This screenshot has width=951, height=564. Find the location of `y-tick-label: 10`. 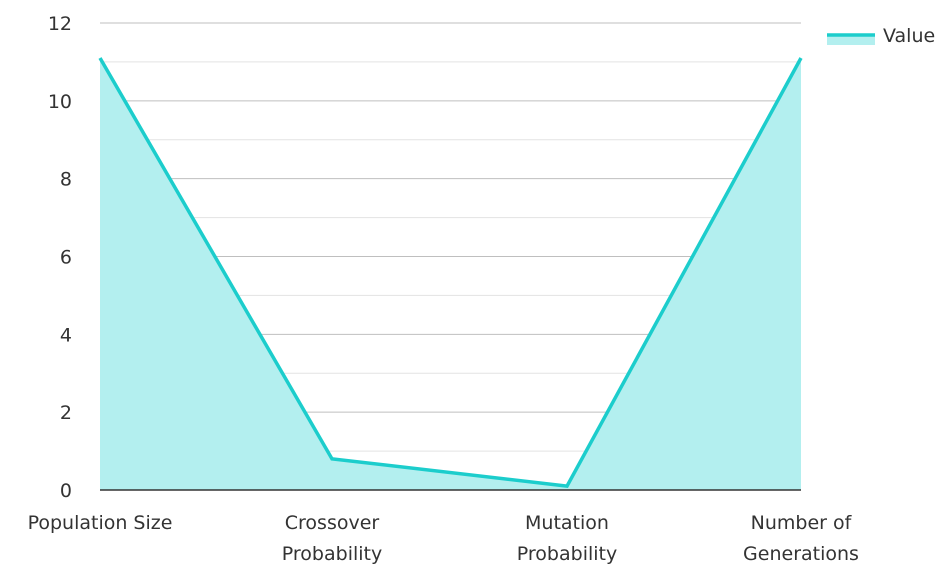

y-tick-label: 10 is located at coordinates (60, 102).